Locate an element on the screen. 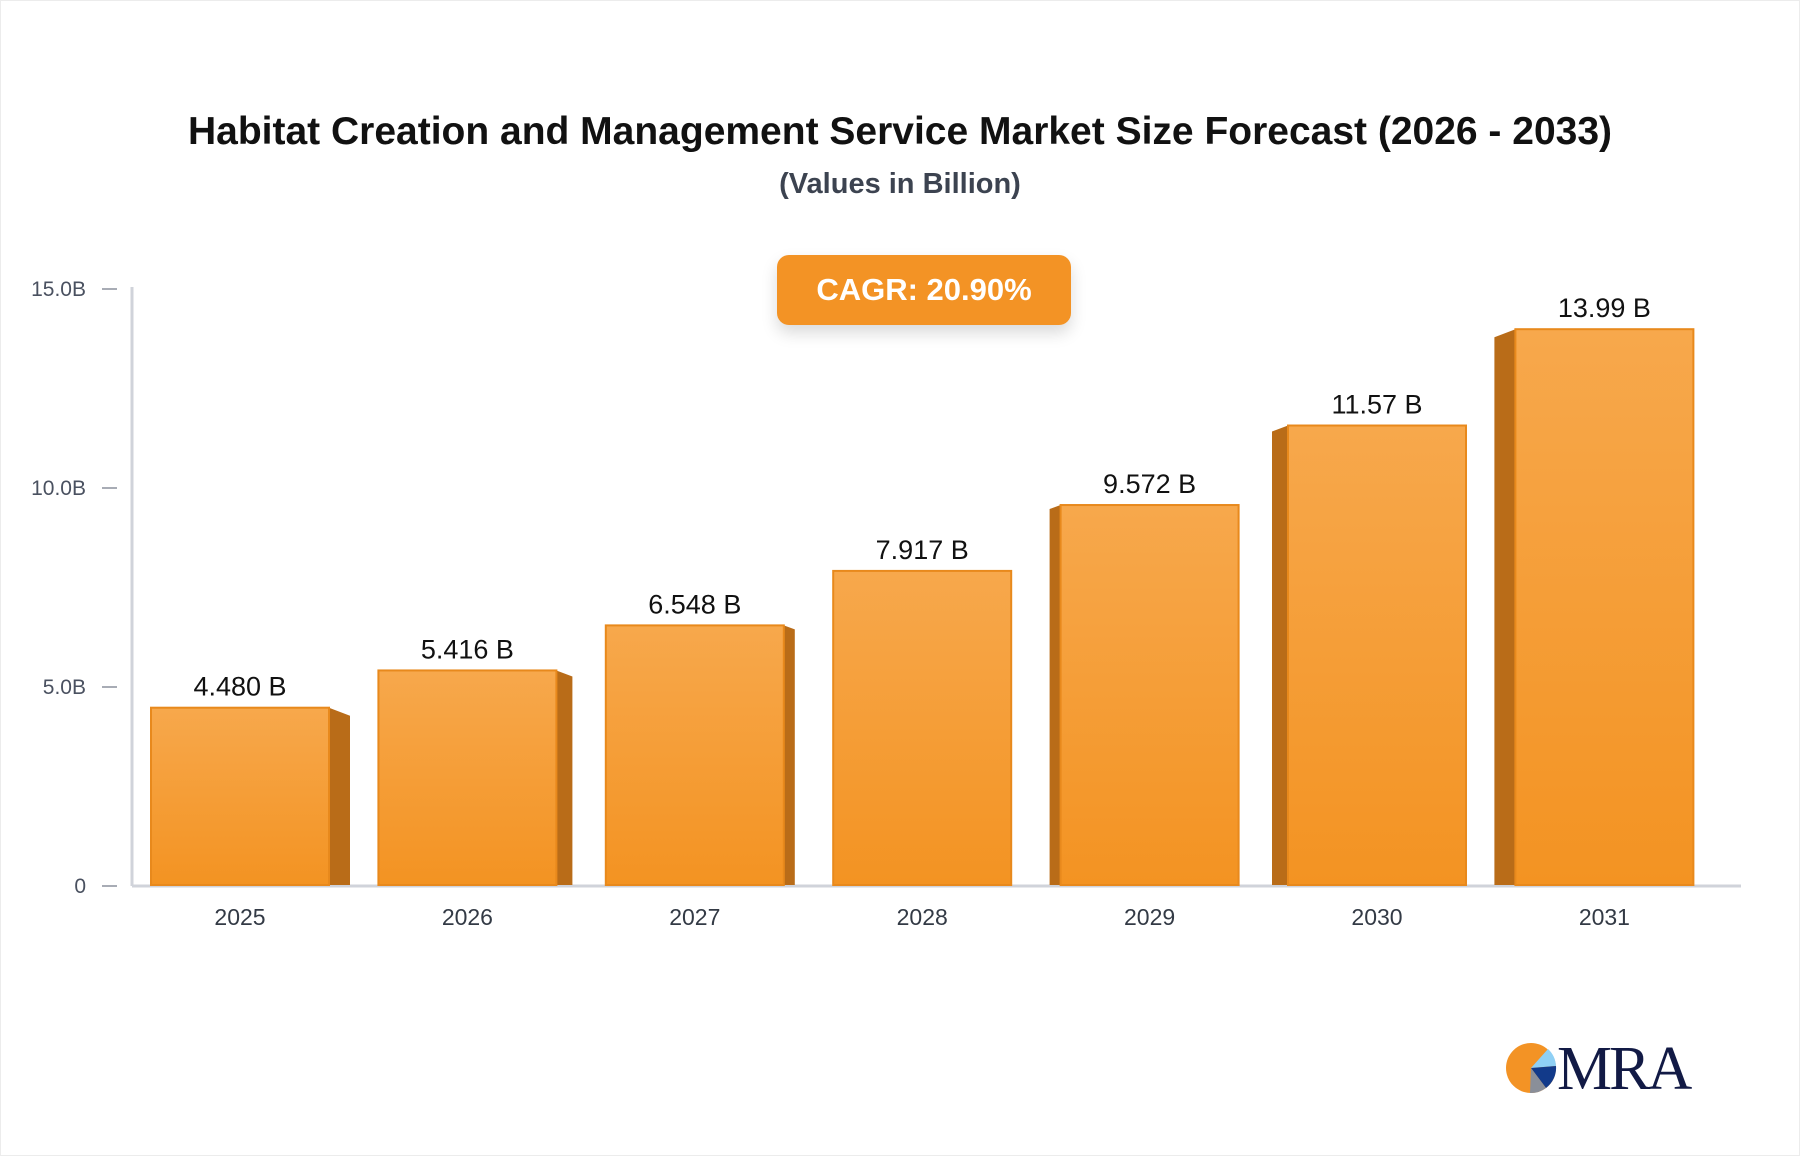 Image resolution: width=1800 pixels, height=1156 pixels. bar-side-2030 is located at coordinates (1280, 655).